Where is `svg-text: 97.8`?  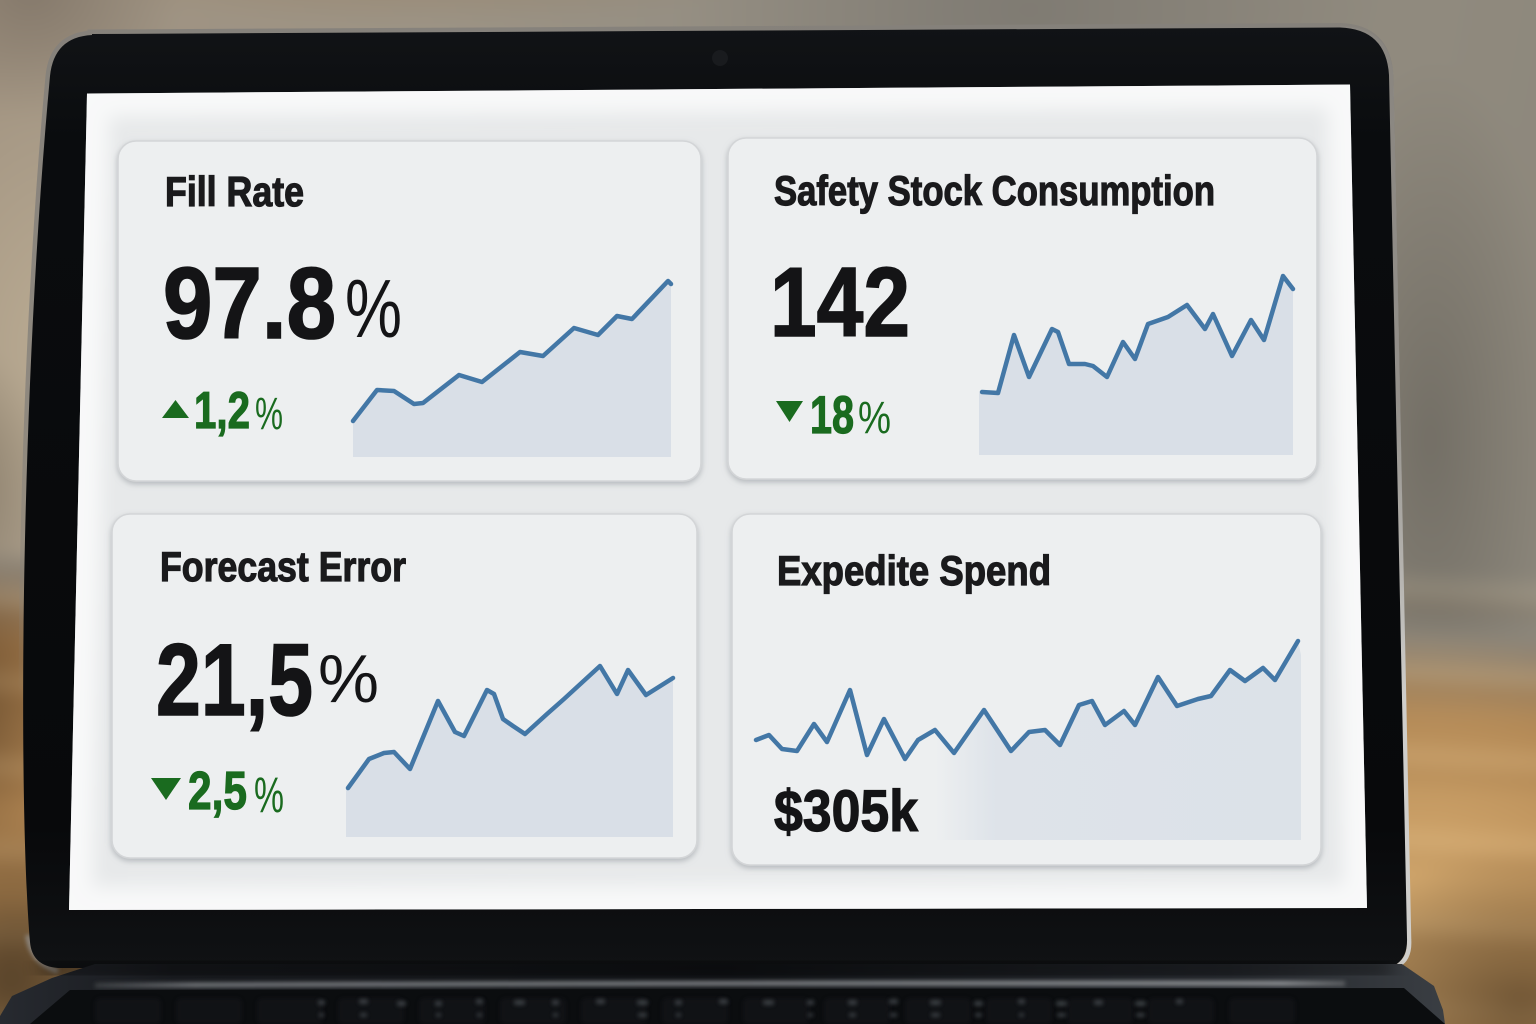 svg-text: 97.8 is located at coordinates (249, 304).